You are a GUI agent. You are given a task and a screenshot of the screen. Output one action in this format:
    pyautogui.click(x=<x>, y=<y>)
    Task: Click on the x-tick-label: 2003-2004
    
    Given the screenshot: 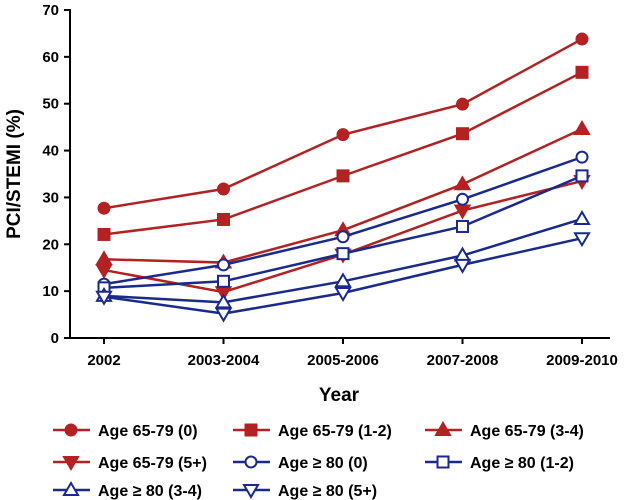 What is the action you would take?
    pyautogui.click(x=224, y=360)
    